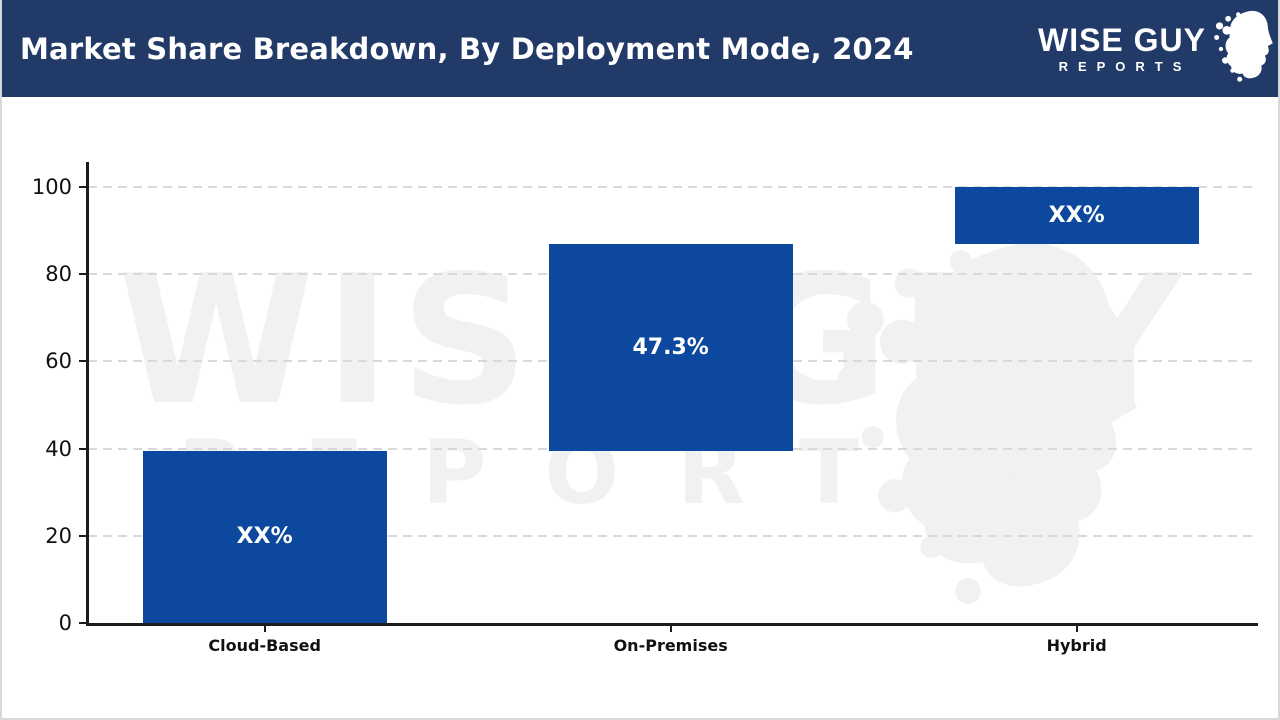  Describe the element at coordinates (670, 645) in the screenshot. I see `x-tick-label-on-premises: On-Premises` at that location.